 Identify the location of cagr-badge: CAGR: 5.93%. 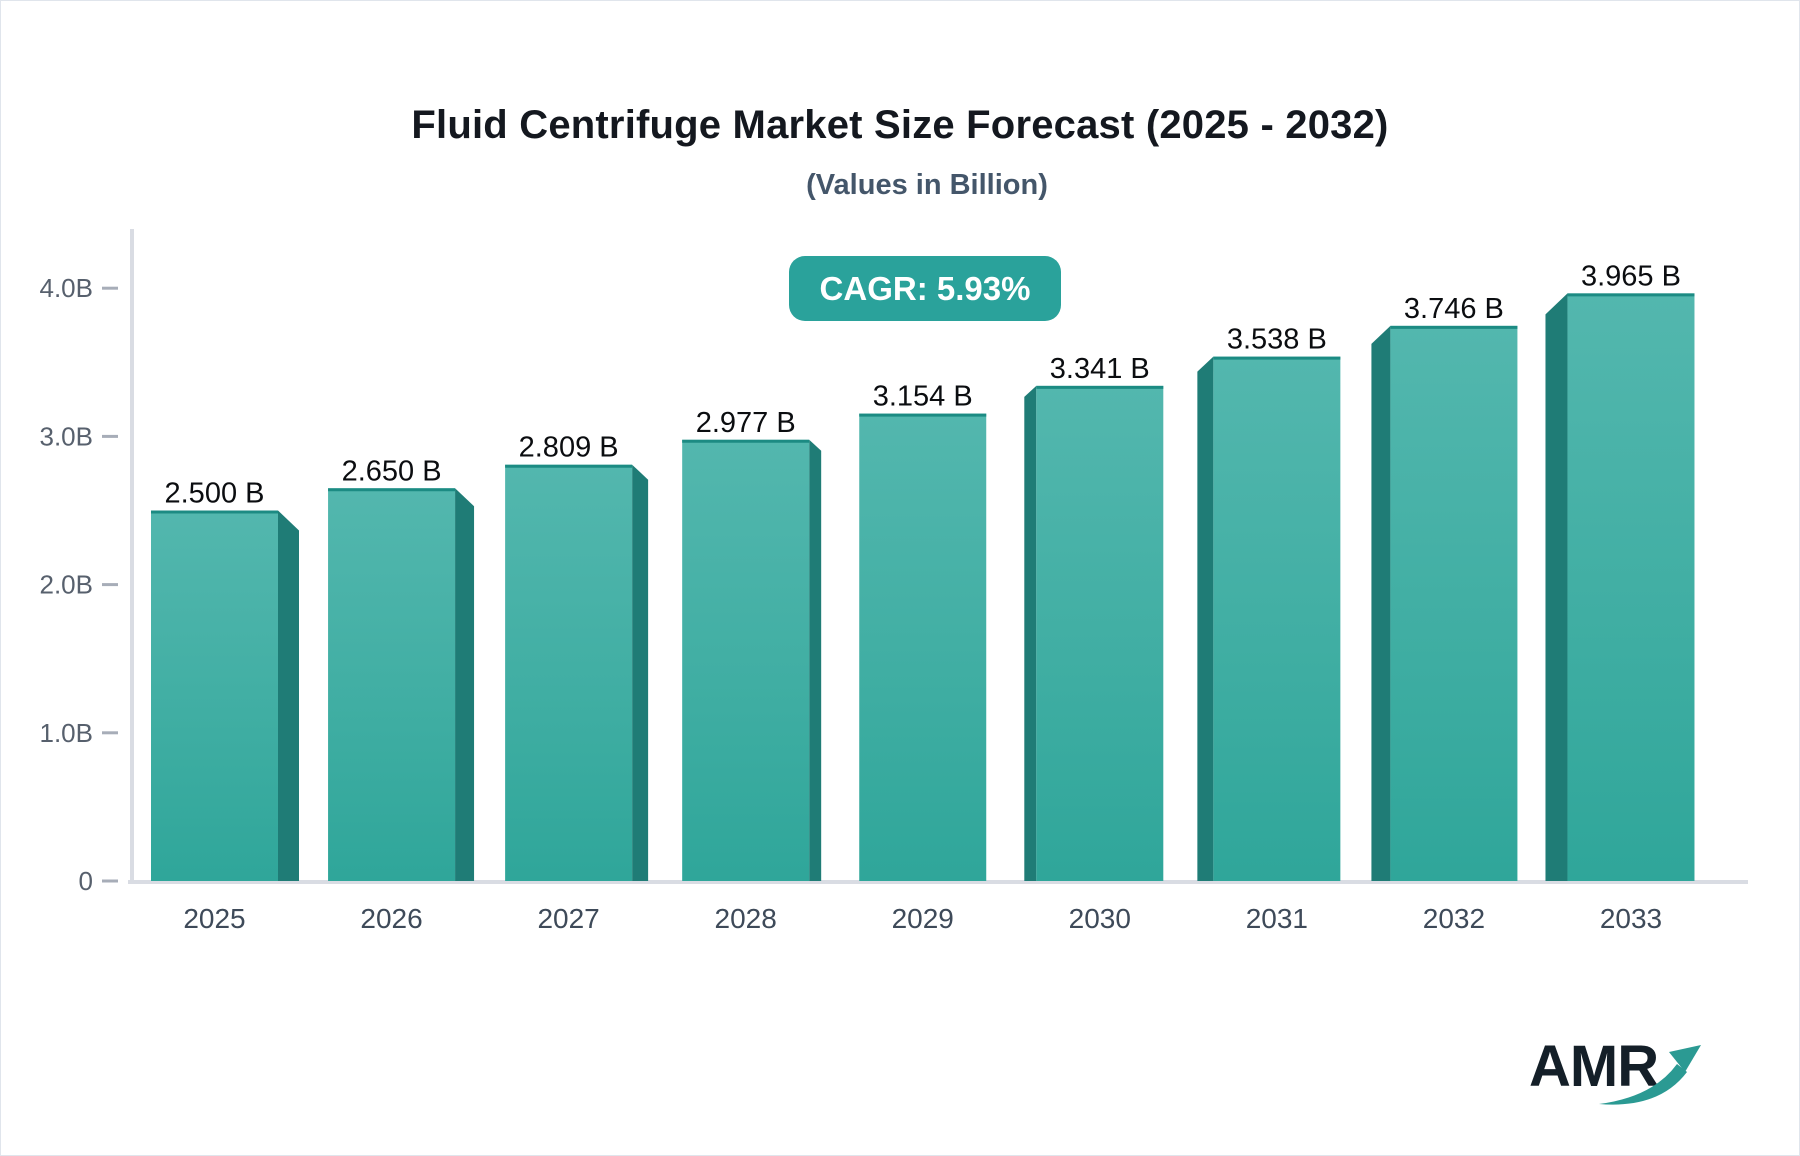
(925, 288).